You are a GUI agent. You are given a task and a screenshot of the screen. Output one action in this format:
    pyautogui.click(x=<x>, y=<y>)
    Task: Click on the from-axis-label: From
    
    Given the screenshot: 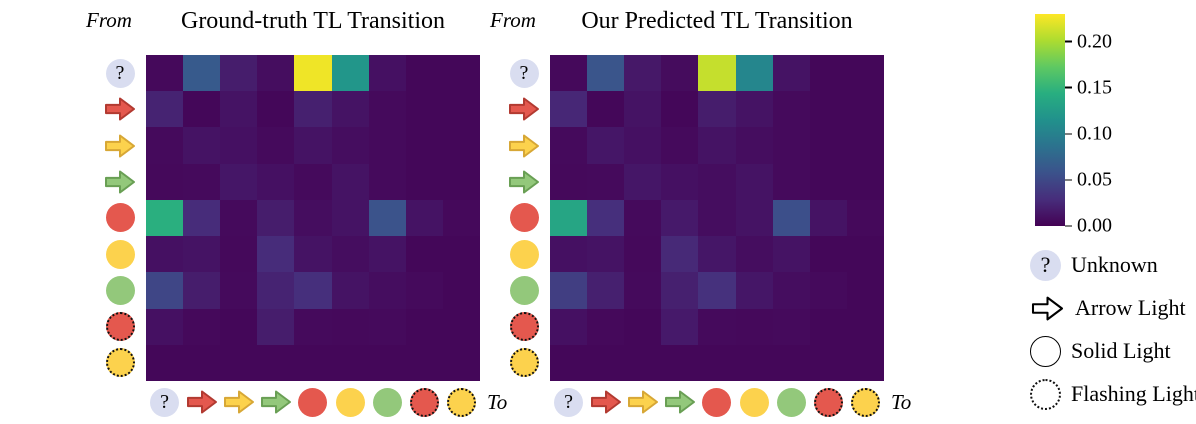 What is the action you would take?
    pyautogui.click(x=513, y=20)
    